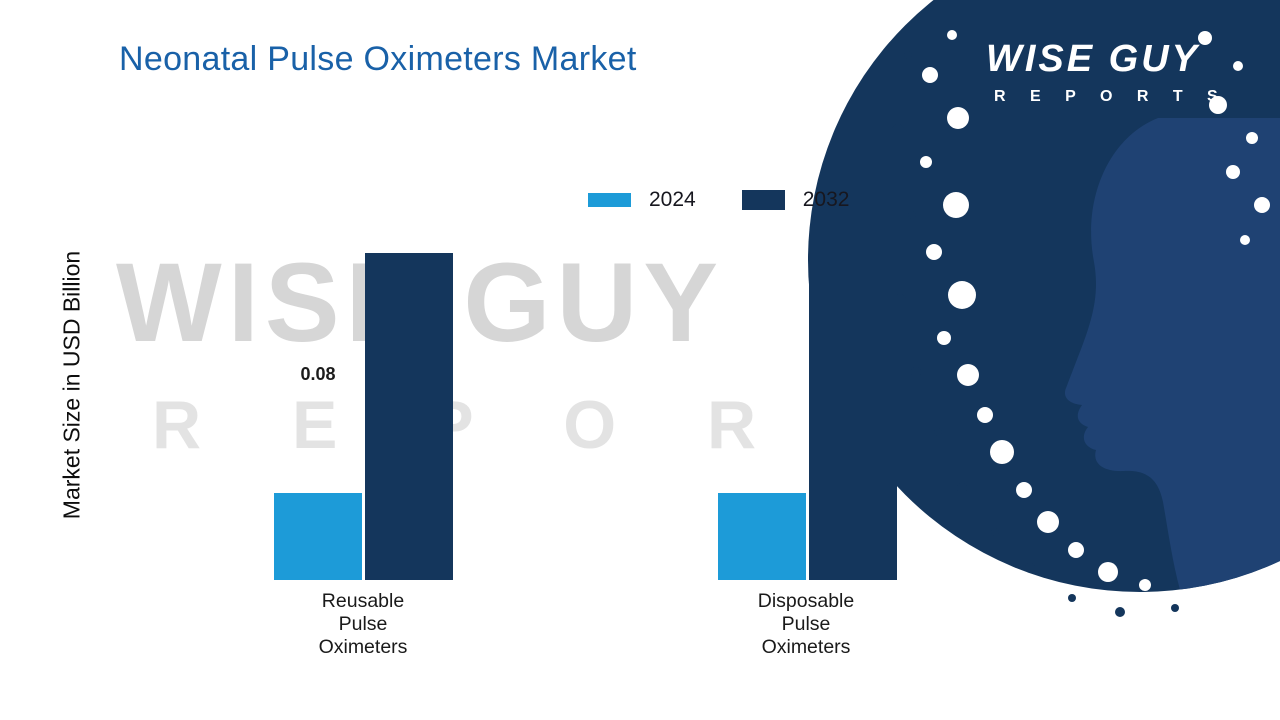  What do you see at coordinates (318, 536) in the screenshot?
I see `bar-2024-reusable` at bounding box center [318, 536].